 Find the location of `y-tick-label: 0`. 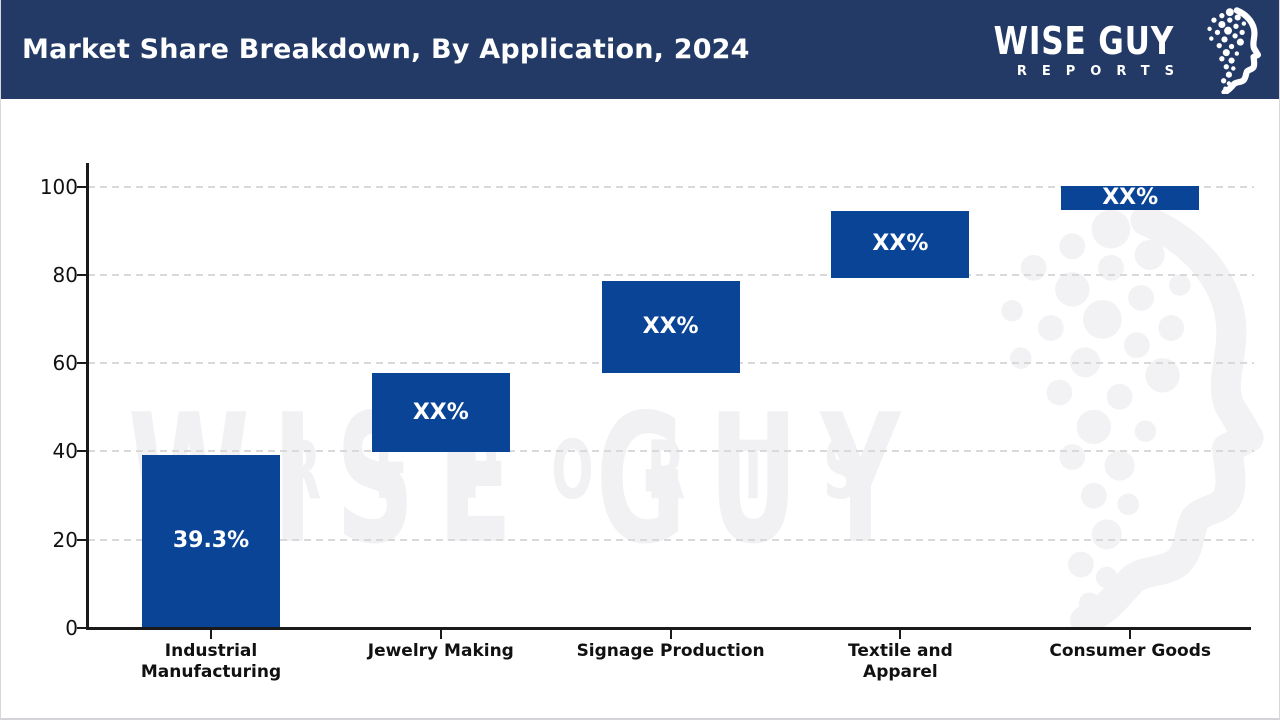

y-tick-label: 0 is located at coordinates (71, 628).